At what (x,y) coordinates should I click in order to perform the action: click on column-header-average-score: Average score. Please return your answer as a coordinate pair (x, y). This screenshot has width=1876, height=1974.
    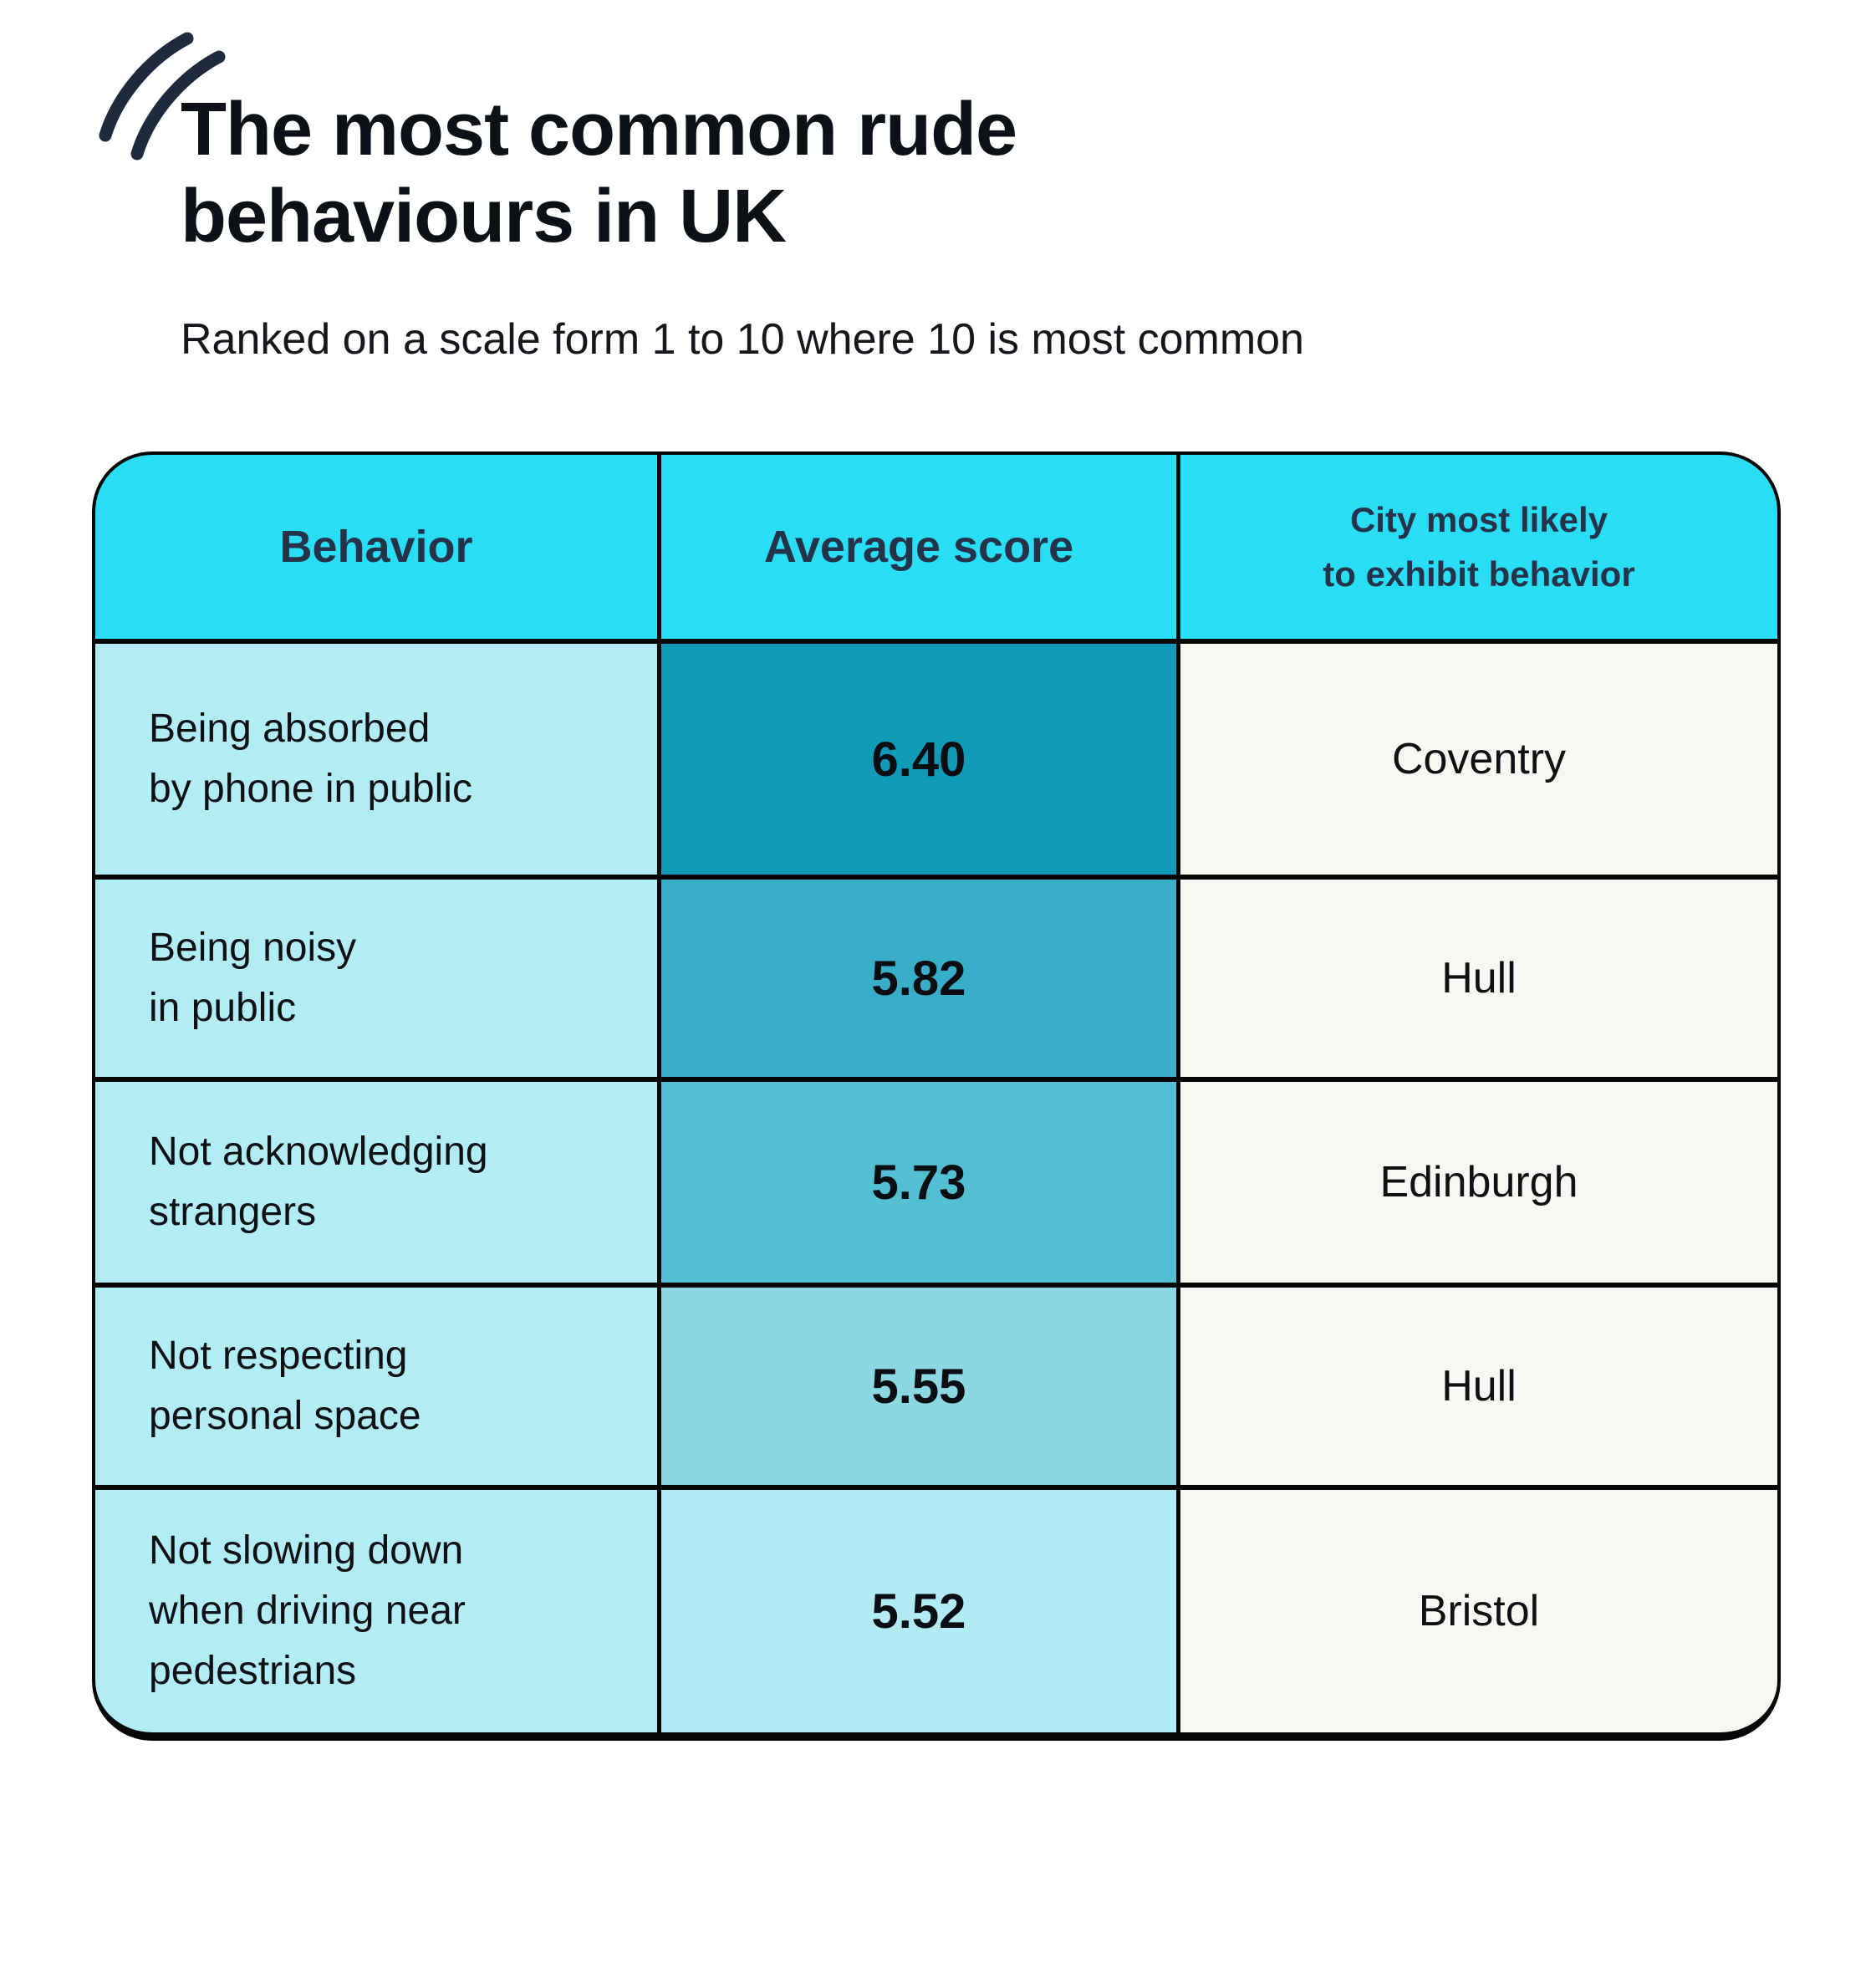
    Looking at the image, I should click on (919, 547).